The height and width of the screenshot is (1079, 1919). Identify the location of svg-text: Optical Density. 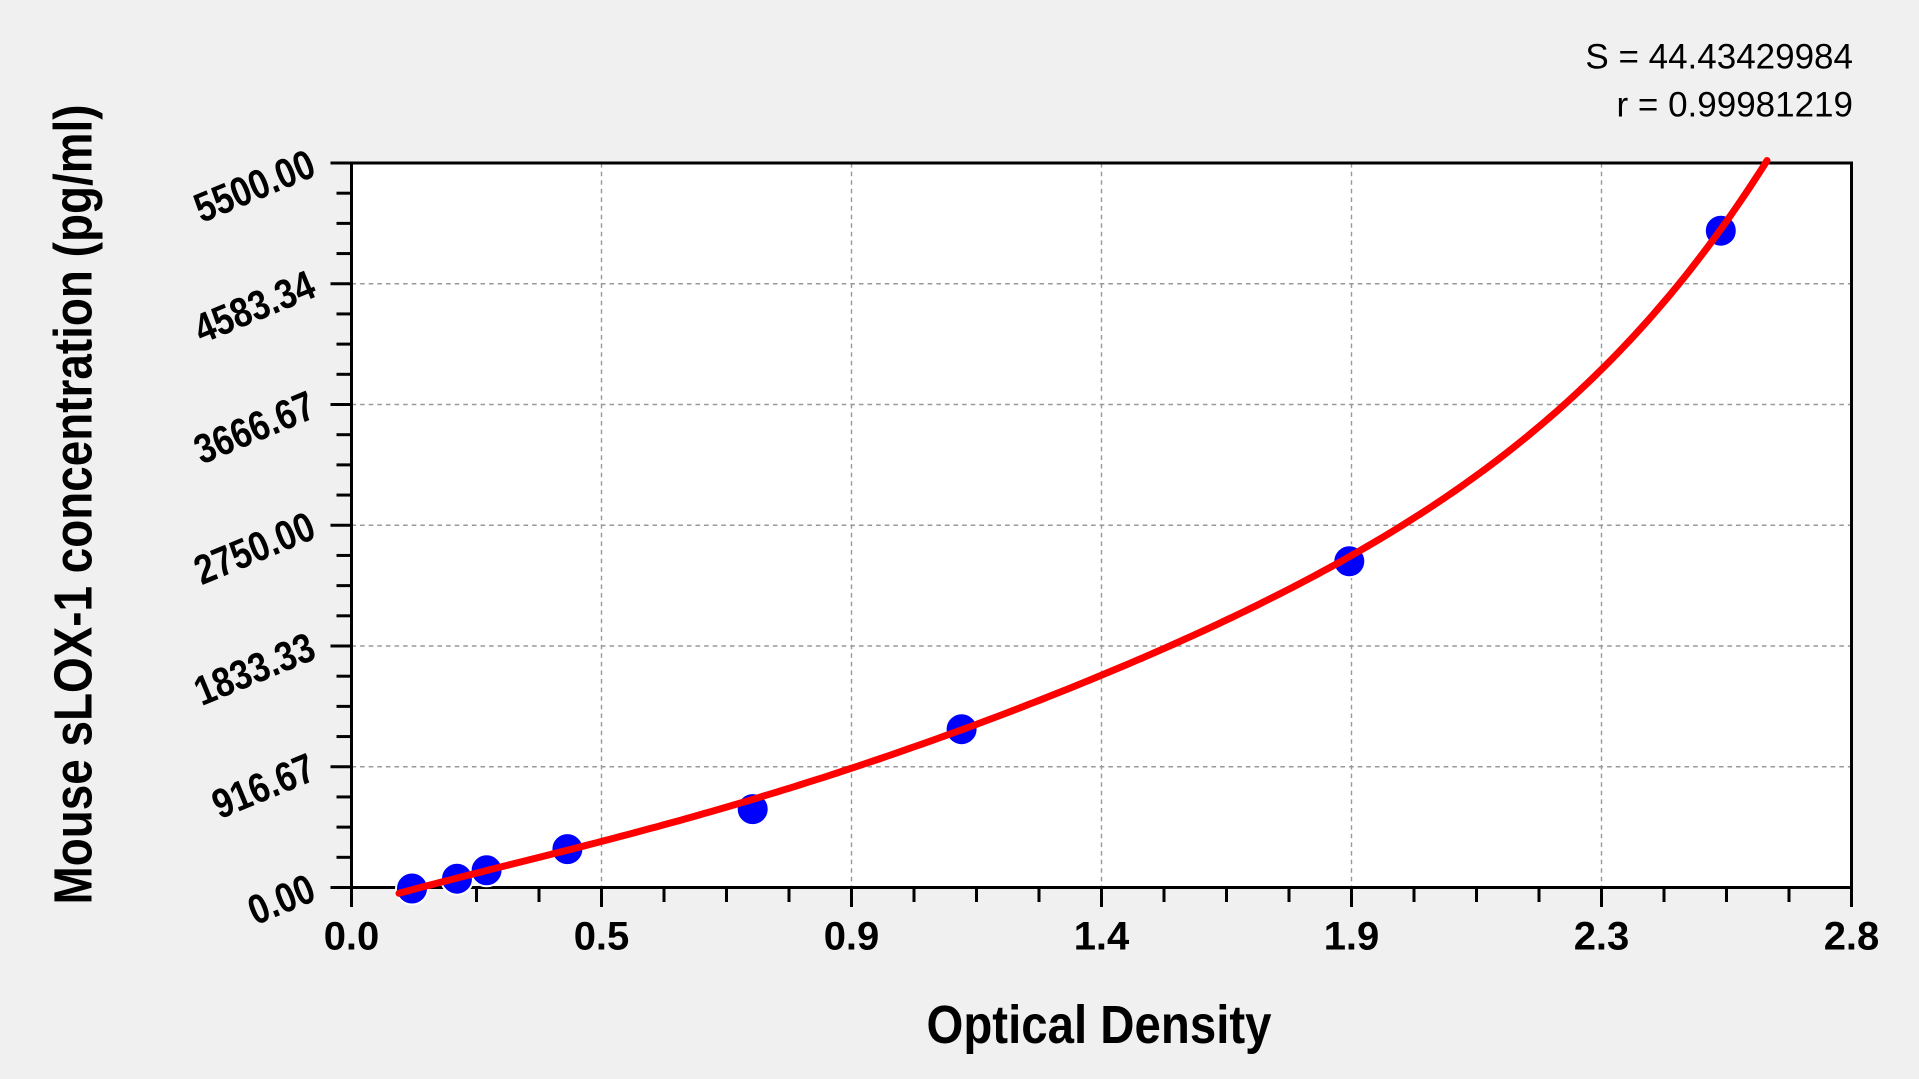
(1099, 1025).